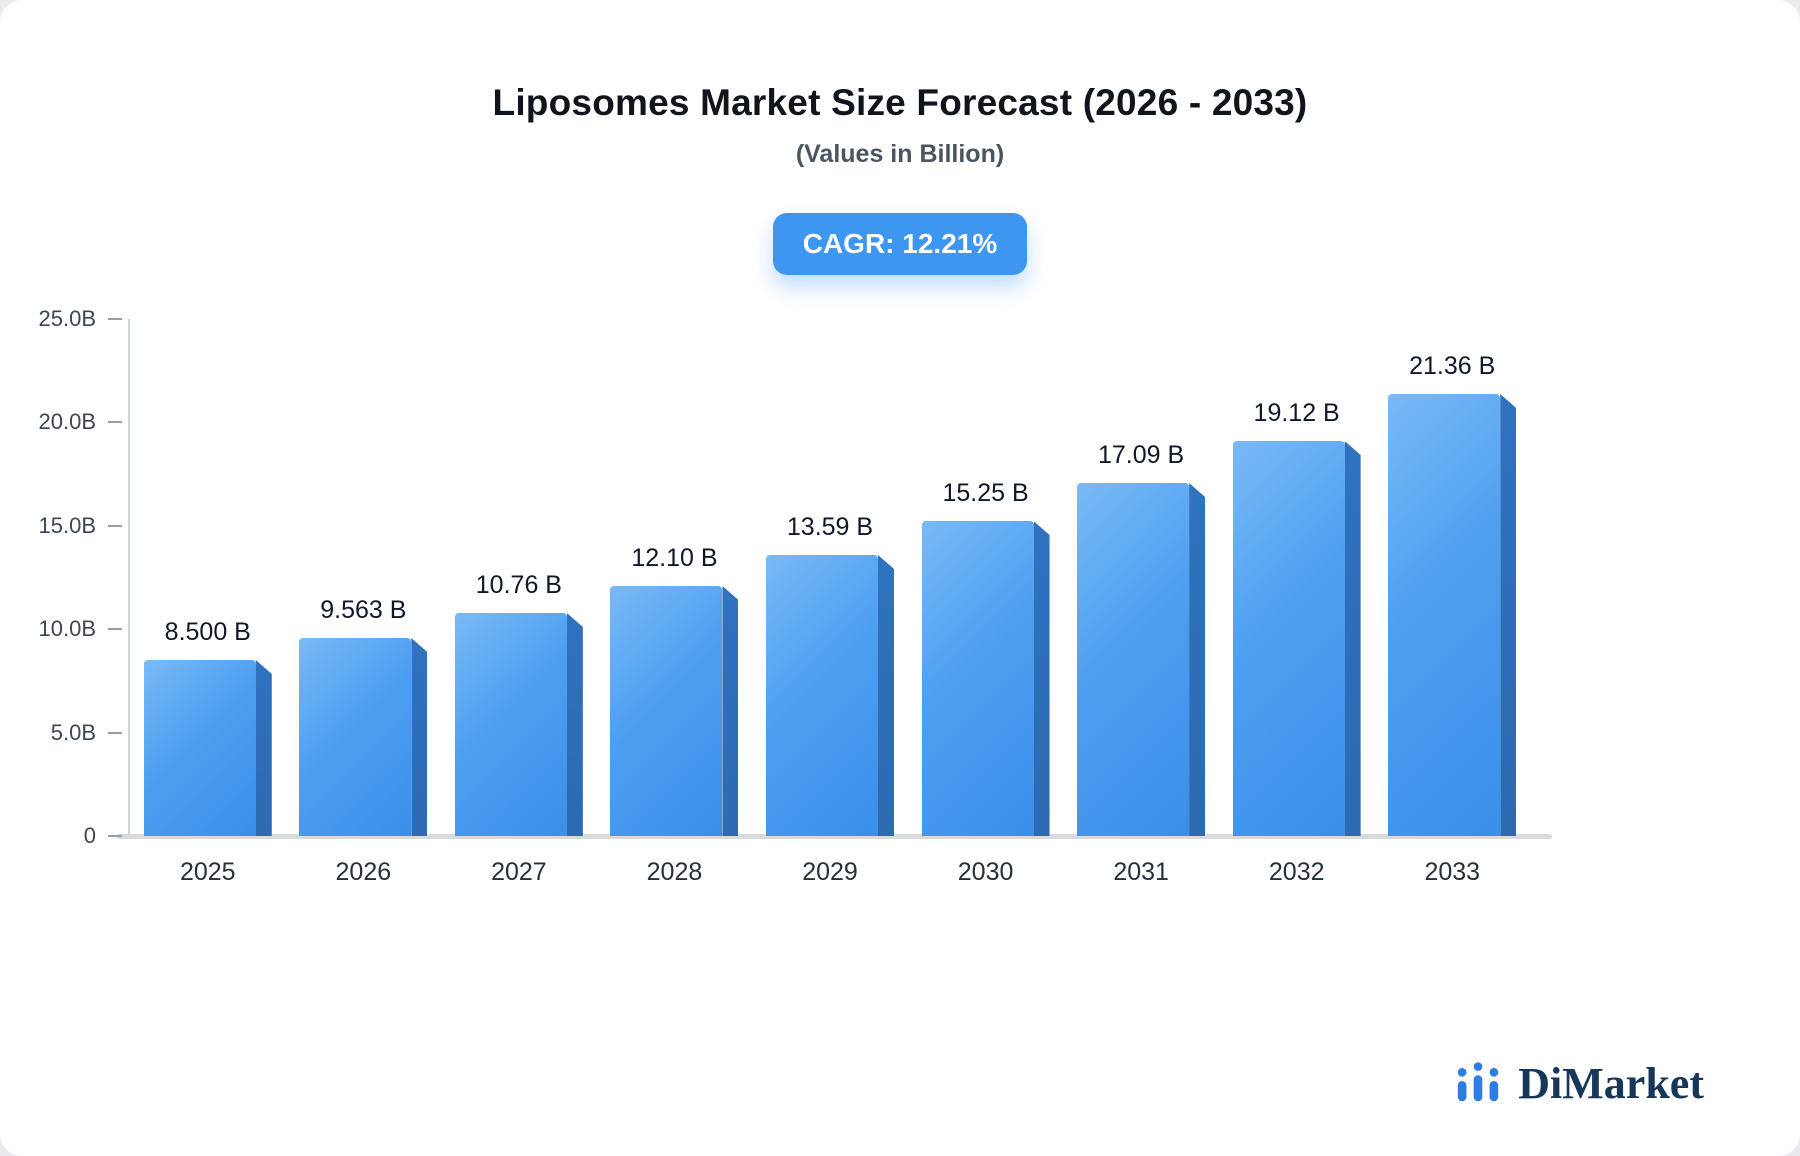 This screenshot has height=1156, width=1800. Describe the element at coordinates (1141, 872) in the screenshot. I see `x-tick-label: 2031` at that location.